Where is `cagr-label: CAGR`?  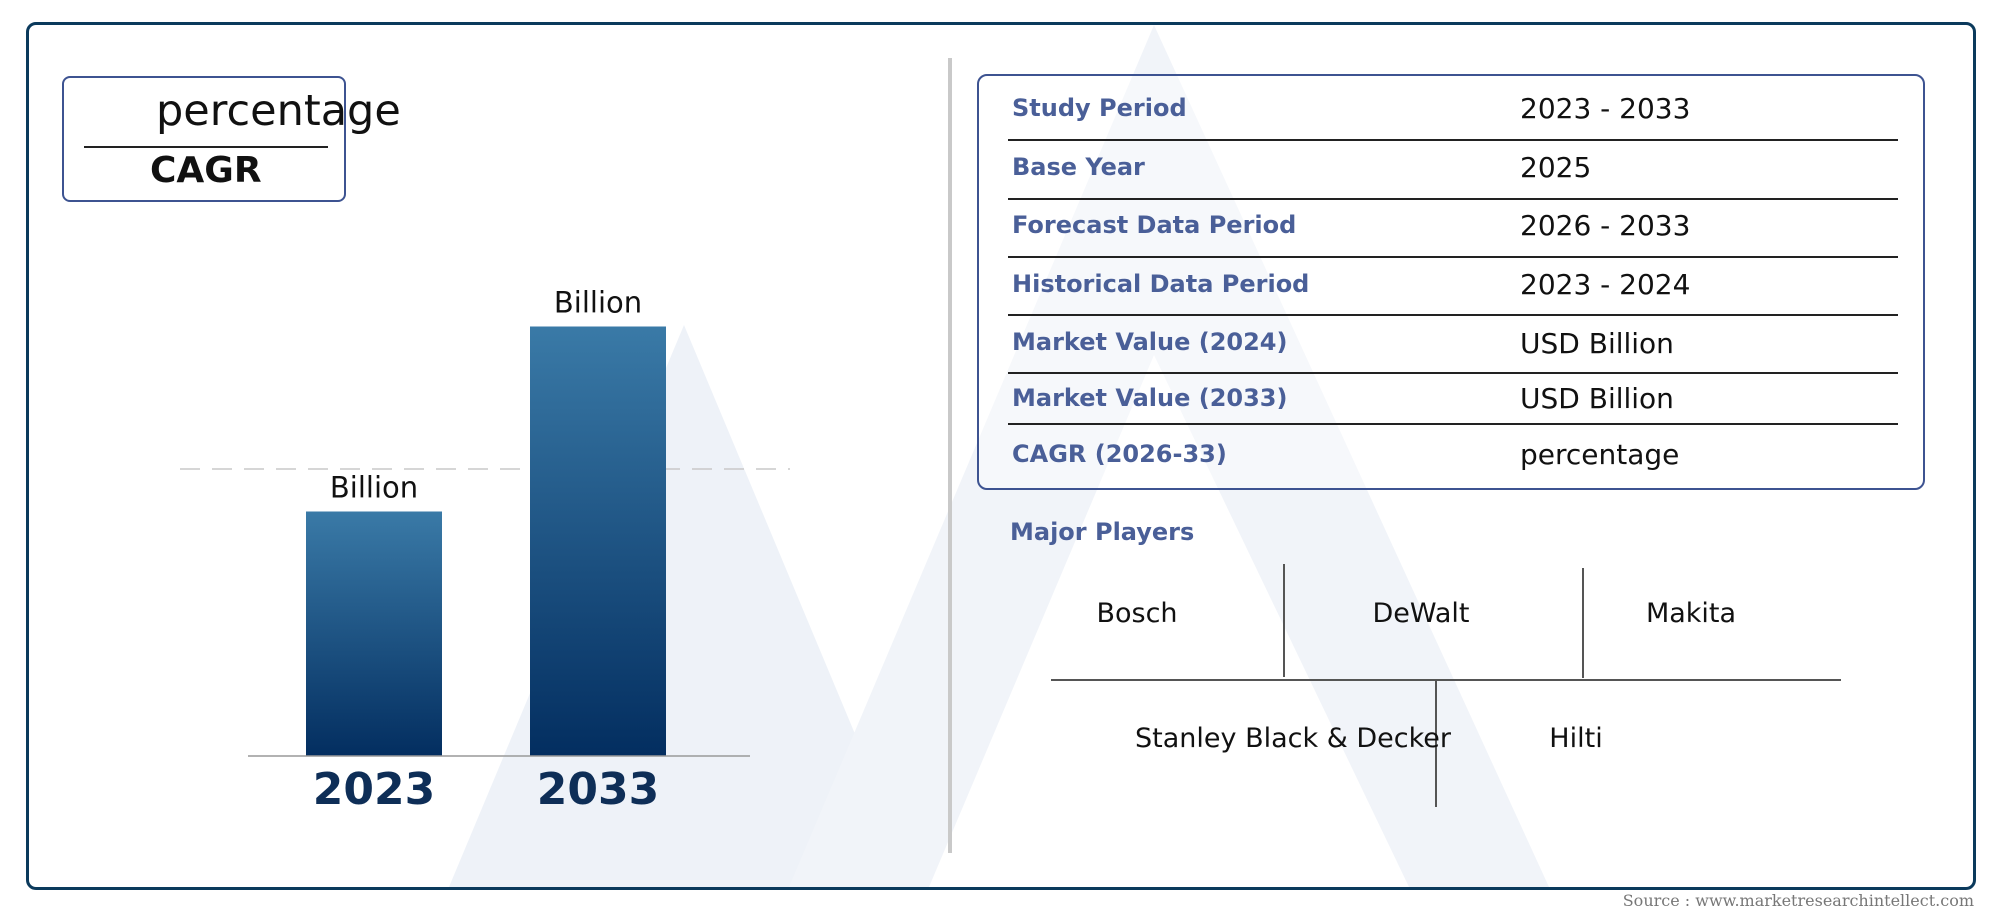
cagr-label: CAGR is located at coordinates (206, 170).